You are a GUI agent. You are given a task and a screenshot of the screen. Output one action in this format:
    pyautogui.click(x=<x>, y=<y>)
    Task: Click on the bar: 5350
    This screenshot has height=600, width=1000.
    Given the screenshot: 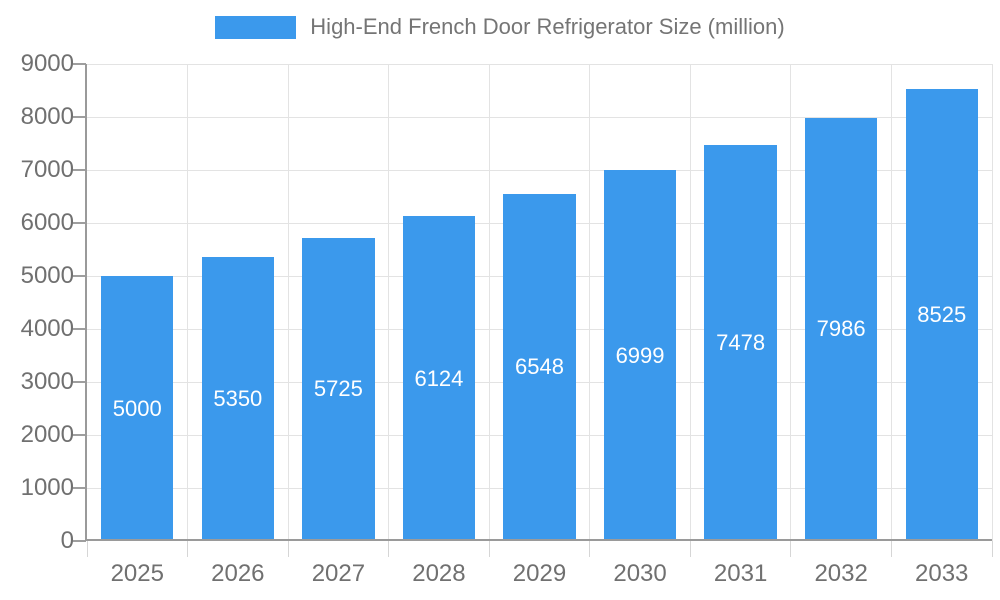 What is the action you would take?
    pyautogui.click(x=238, y=399)
    